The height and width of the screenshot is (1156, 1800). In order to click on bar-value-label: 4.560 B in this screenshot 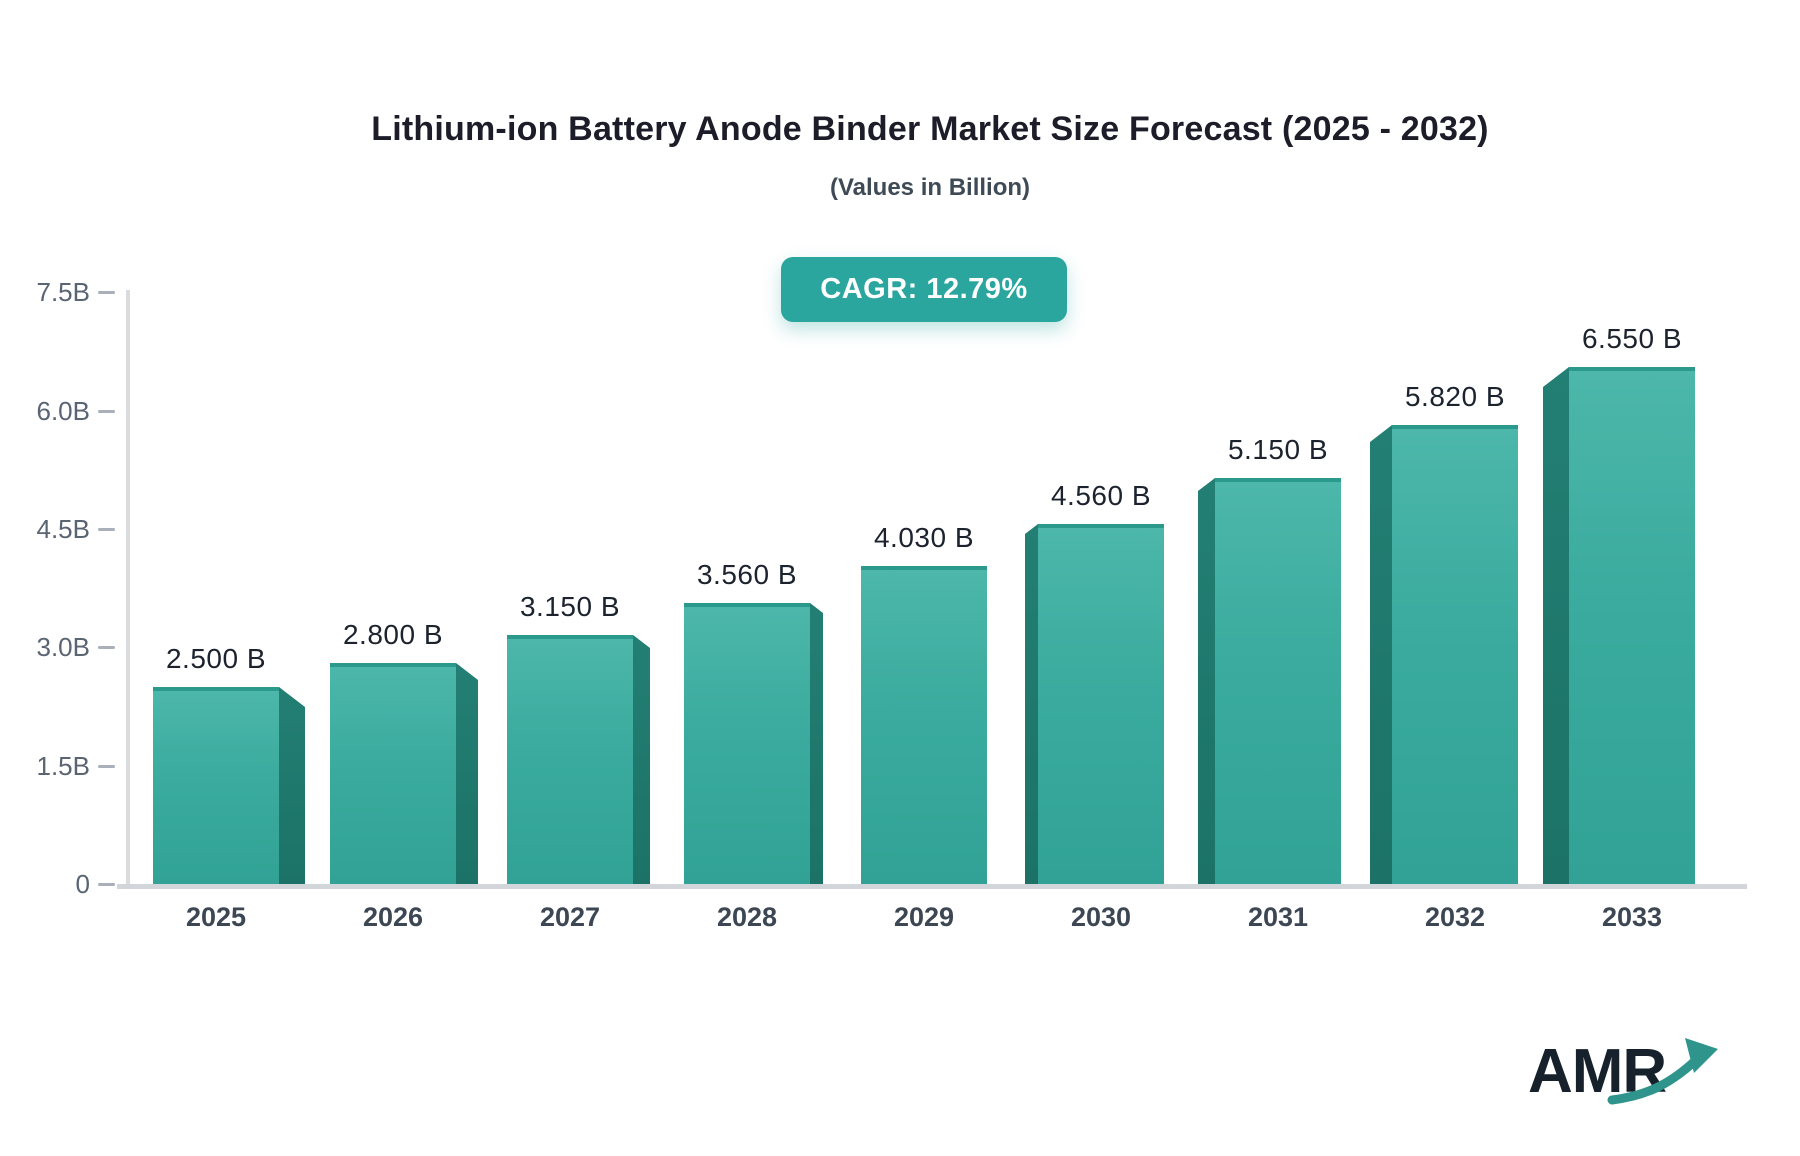, I will do `click(1101, 495)`.